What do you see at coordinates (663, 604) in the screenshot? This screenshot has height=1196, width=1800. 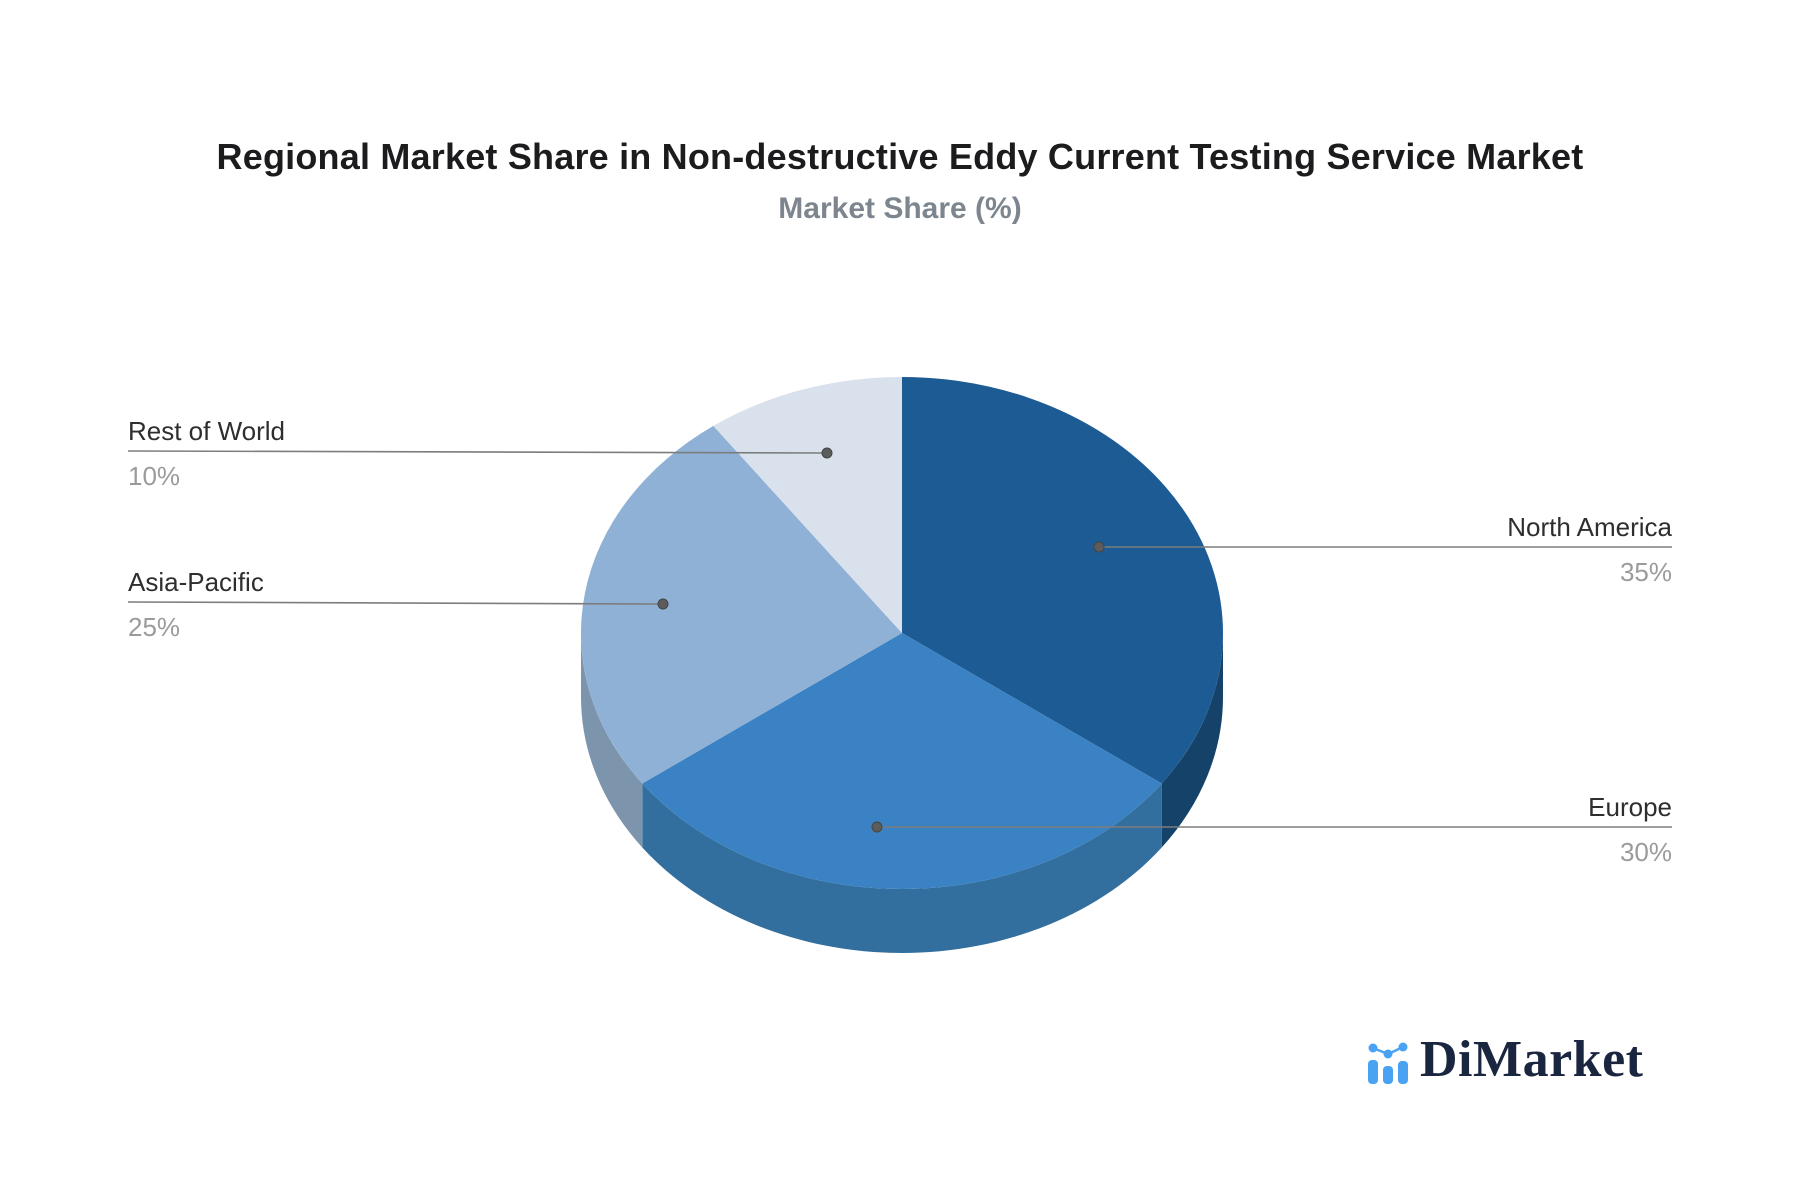 I see `leader-dot-asia-pacific` at bounding box center [663, 604].